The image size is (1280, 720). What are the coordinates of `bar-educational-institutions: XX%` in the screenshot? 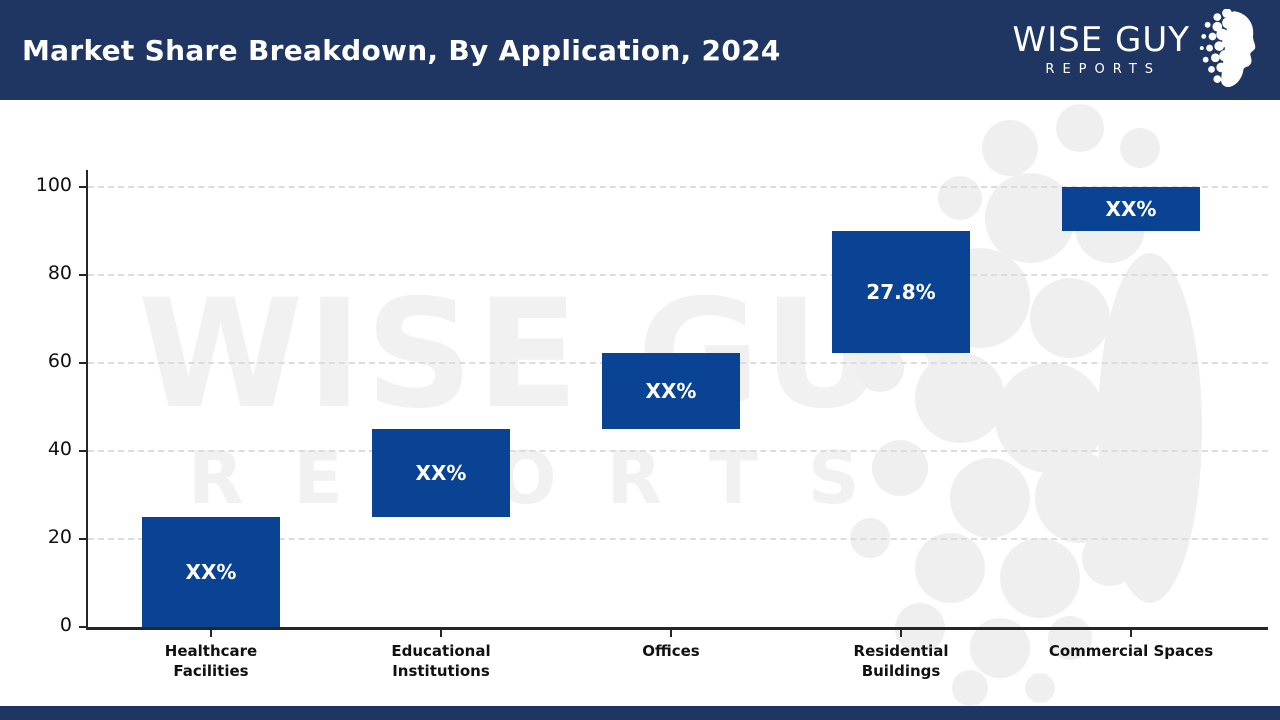 It's located at (441, 473).